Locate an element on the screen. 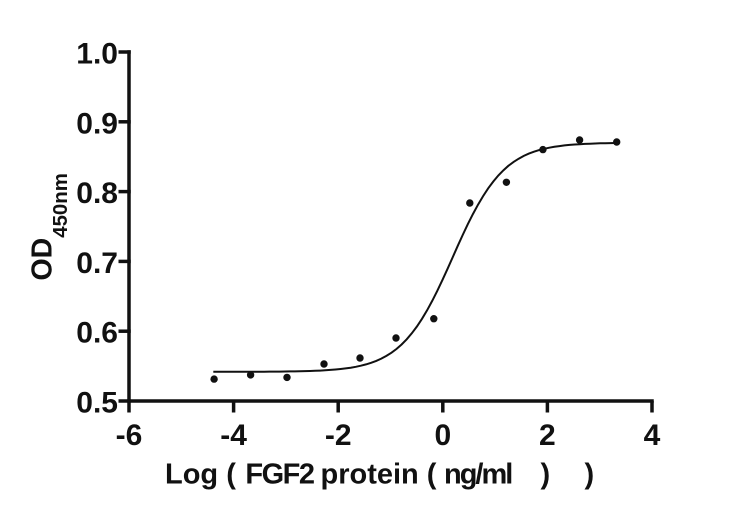  svg-text: 2 is located at coordinates (547, 435).